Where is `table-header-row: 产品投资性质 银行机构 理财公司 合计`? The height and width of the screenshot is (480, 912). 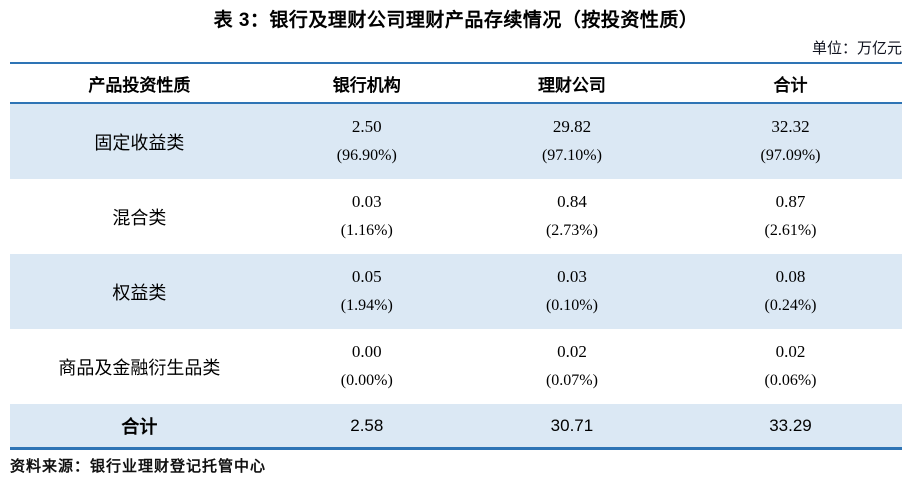
table-header-row: 产品投资性质 银行机构 理财公司 合计 is located at coordinates (456, 84).